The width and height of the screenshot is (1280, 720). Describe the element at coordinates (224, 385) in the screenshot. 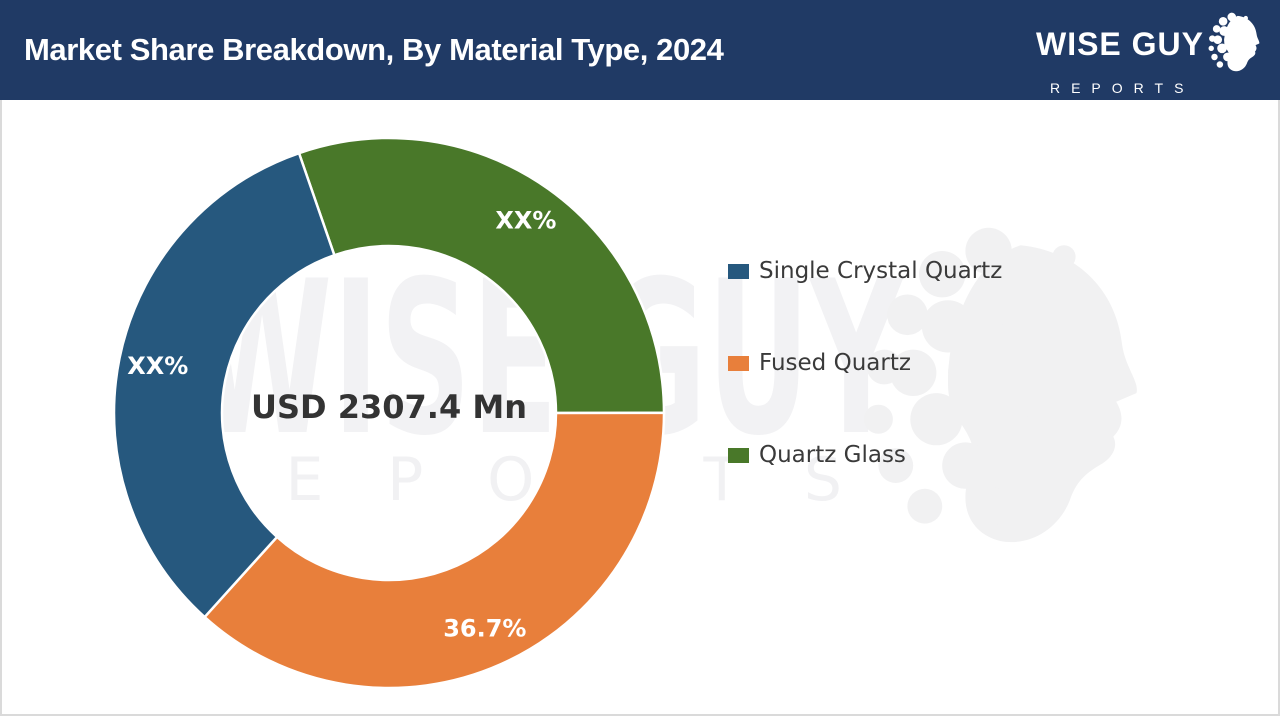

I see `donut-segment-single-crystal-quartz` at that location.